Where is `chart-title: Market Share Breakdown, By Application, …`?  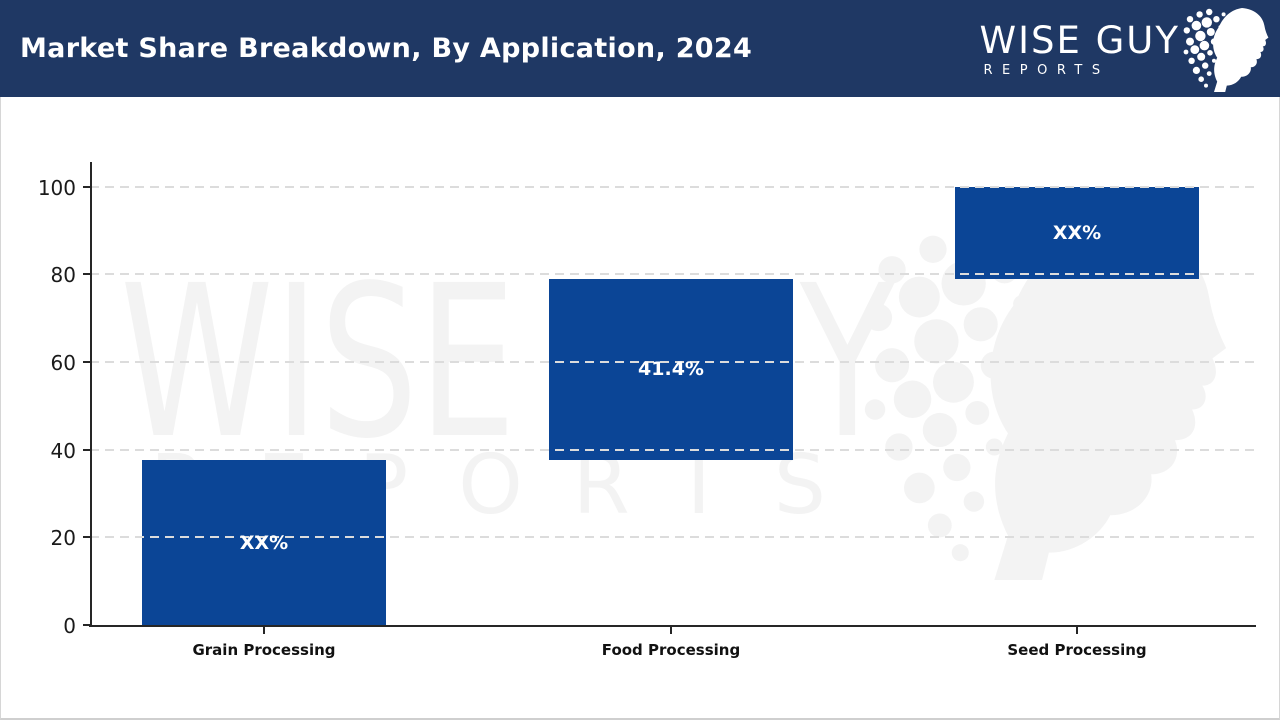
chart-title: Market Share Breakdown, By Application, … is located at coordinates (386, 48).